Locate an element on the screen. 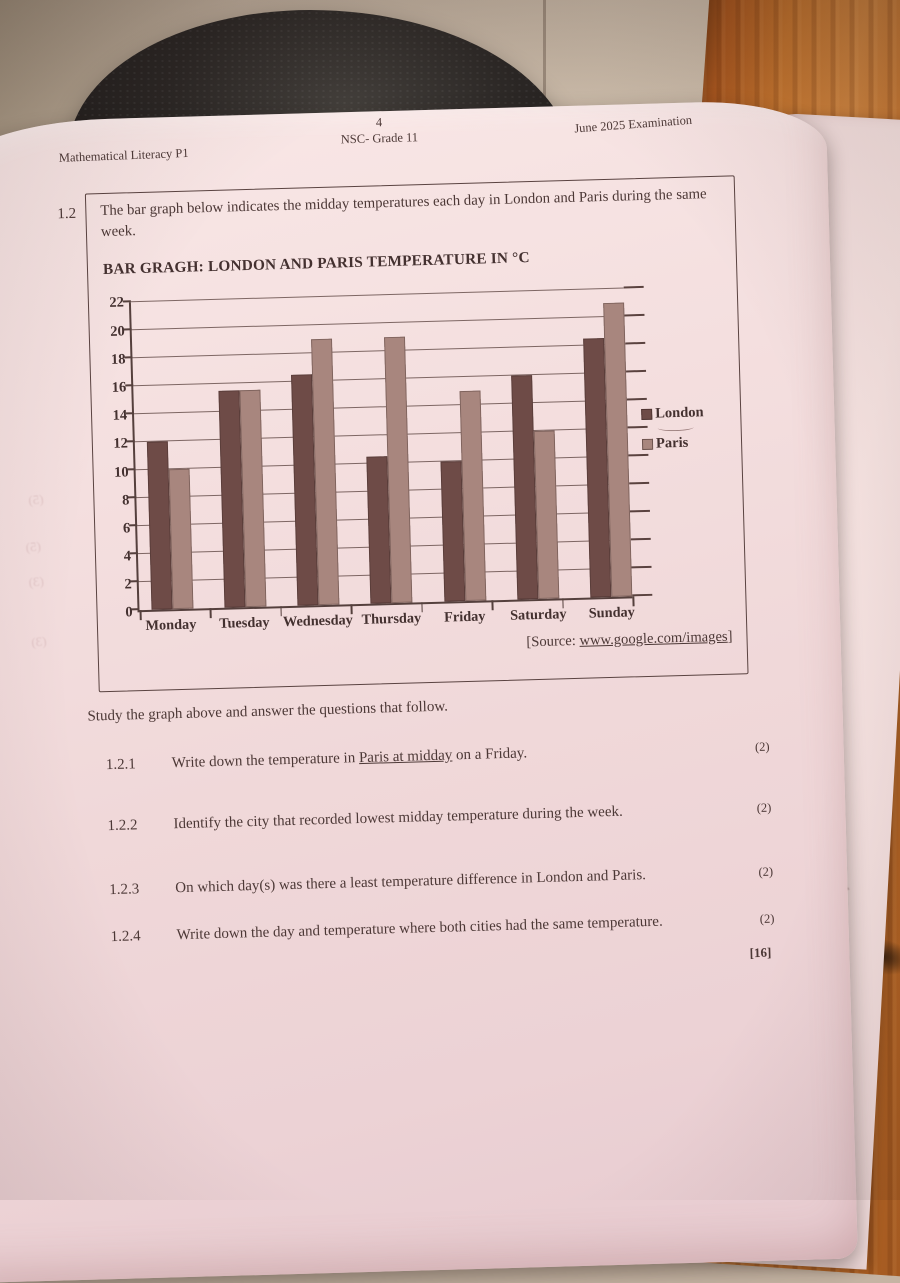  bar-london-monday is located at coordinates (159, 525).